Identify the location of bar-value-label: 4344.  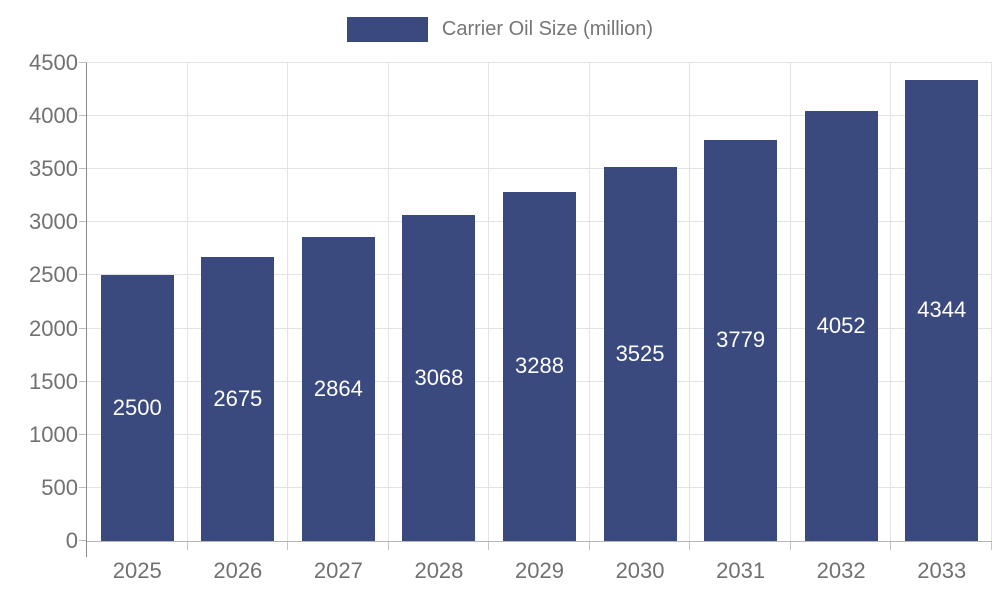
(942, 310).